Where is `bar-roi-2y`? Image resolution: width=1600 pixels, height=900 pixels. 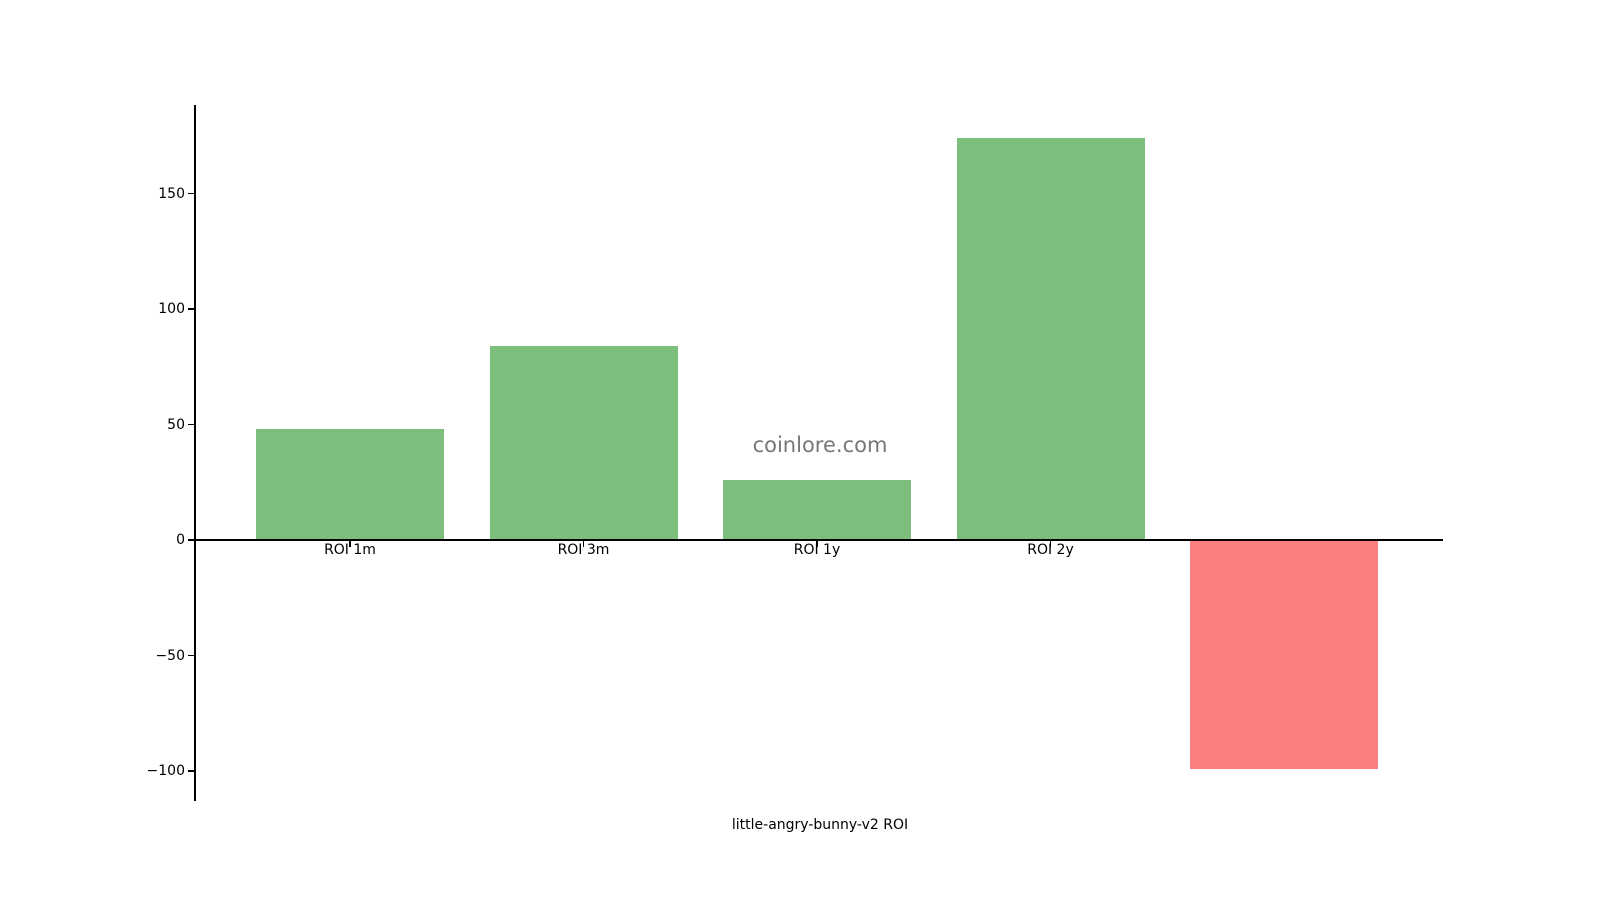
bar-roi-2y is located at coordinates (1050, 339).